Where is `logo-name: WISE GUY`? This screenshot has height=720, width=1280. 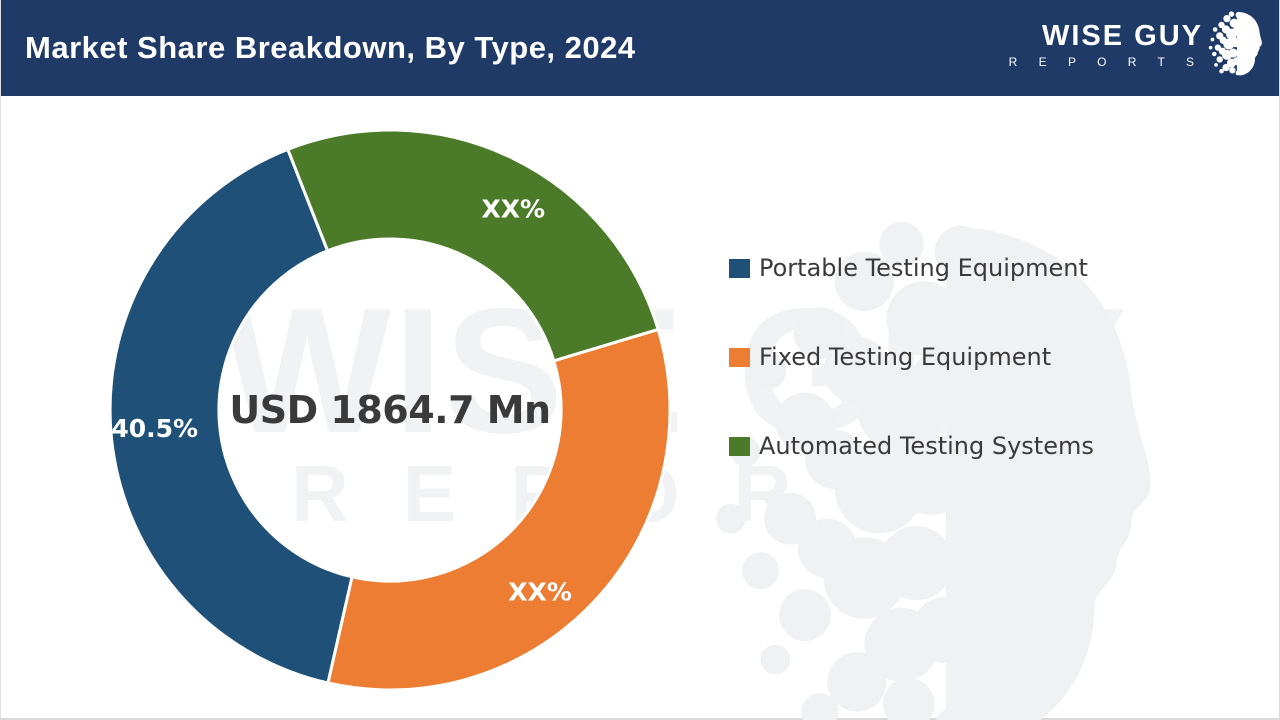
logo-name: WISE GUY is located at coordinates (1122, 36).